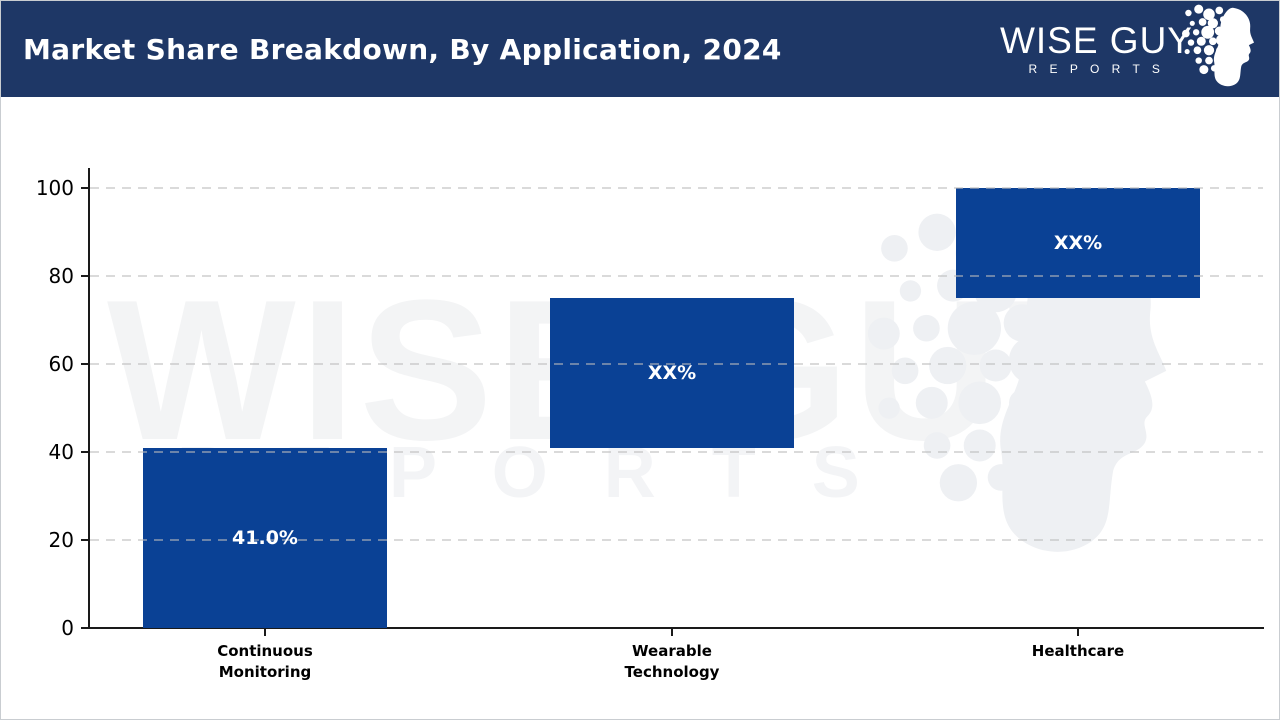 The width and height of the screenshot is (1280, 720). What do you see at coordinates (54, 188) in the screenshot?
I see `y-tick-label-100: 100` at bounding box center [54, 188].